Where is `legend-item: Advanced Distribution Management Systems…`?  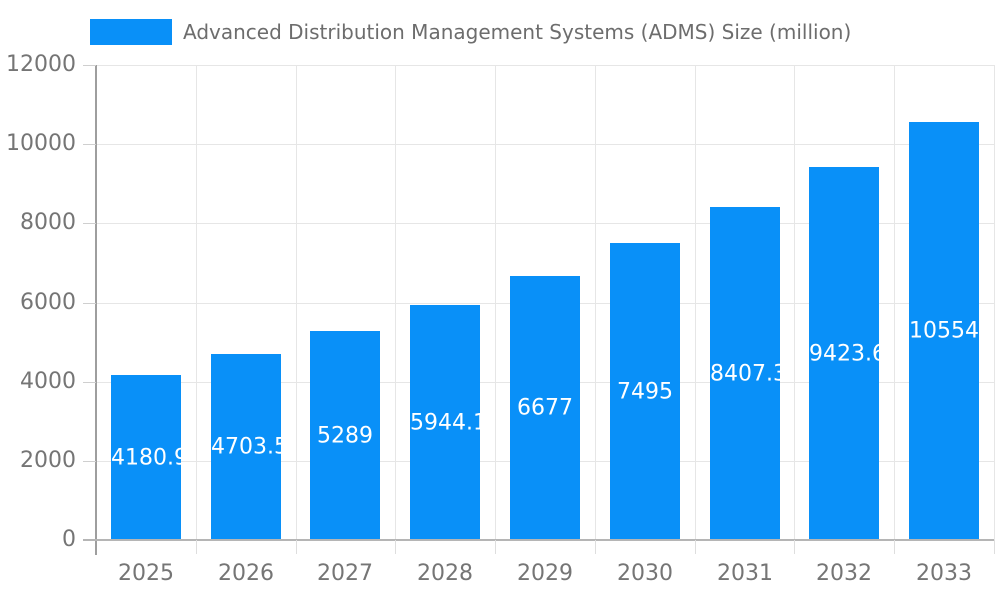
legend-item: Advanced Distribution Management Systems… is located at coordinates (470, 32).